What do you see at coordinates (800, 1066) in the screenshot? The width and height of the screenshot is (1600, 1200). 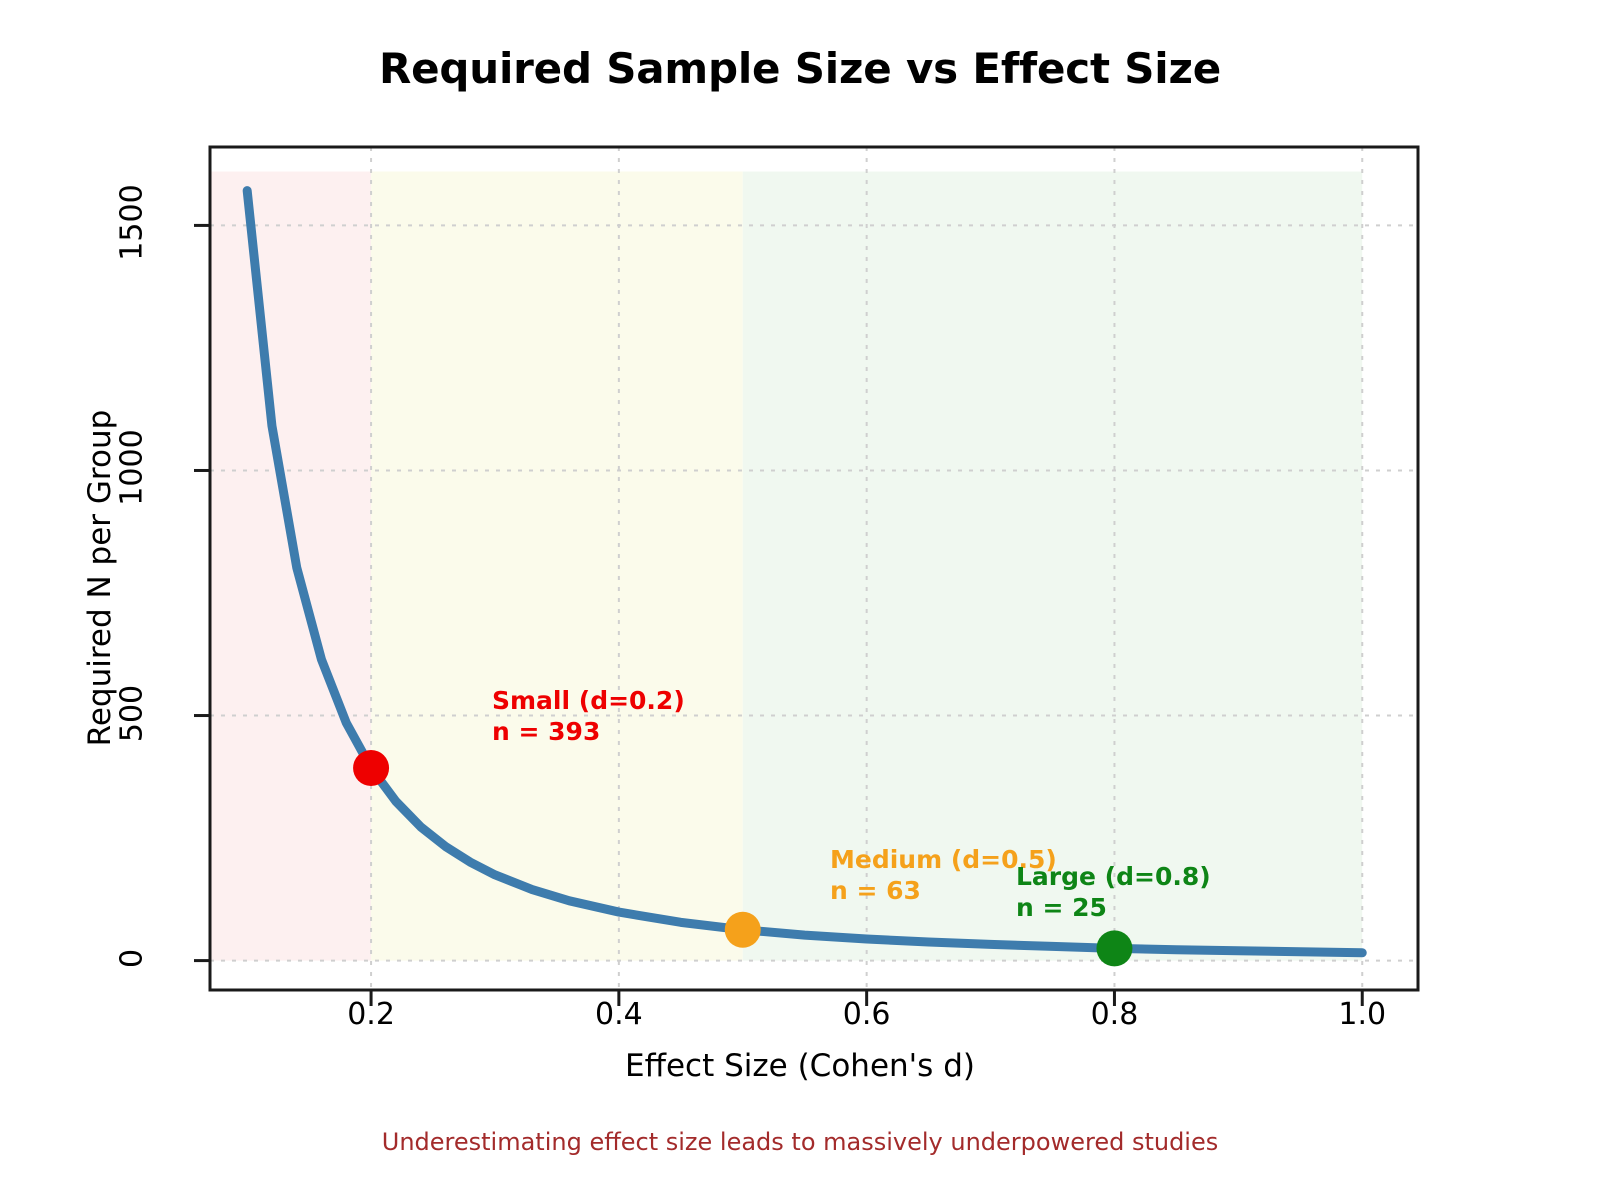 I see `x-axis-title: Effect Size (Cohen's d)` at bounding box center [800, 1066].